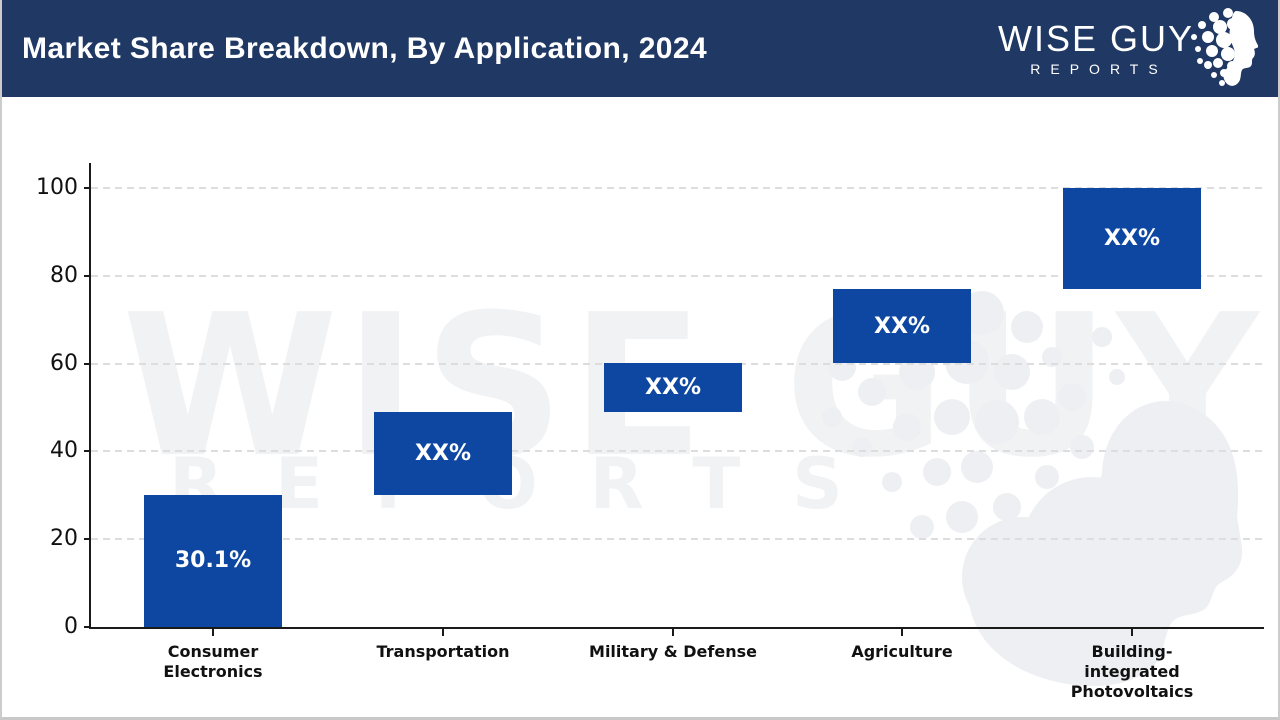  What do you see at coordinates (64, 539) in the screenshot?
I see `y-axis-tick-label: 20` at bounding box center [64, 539].